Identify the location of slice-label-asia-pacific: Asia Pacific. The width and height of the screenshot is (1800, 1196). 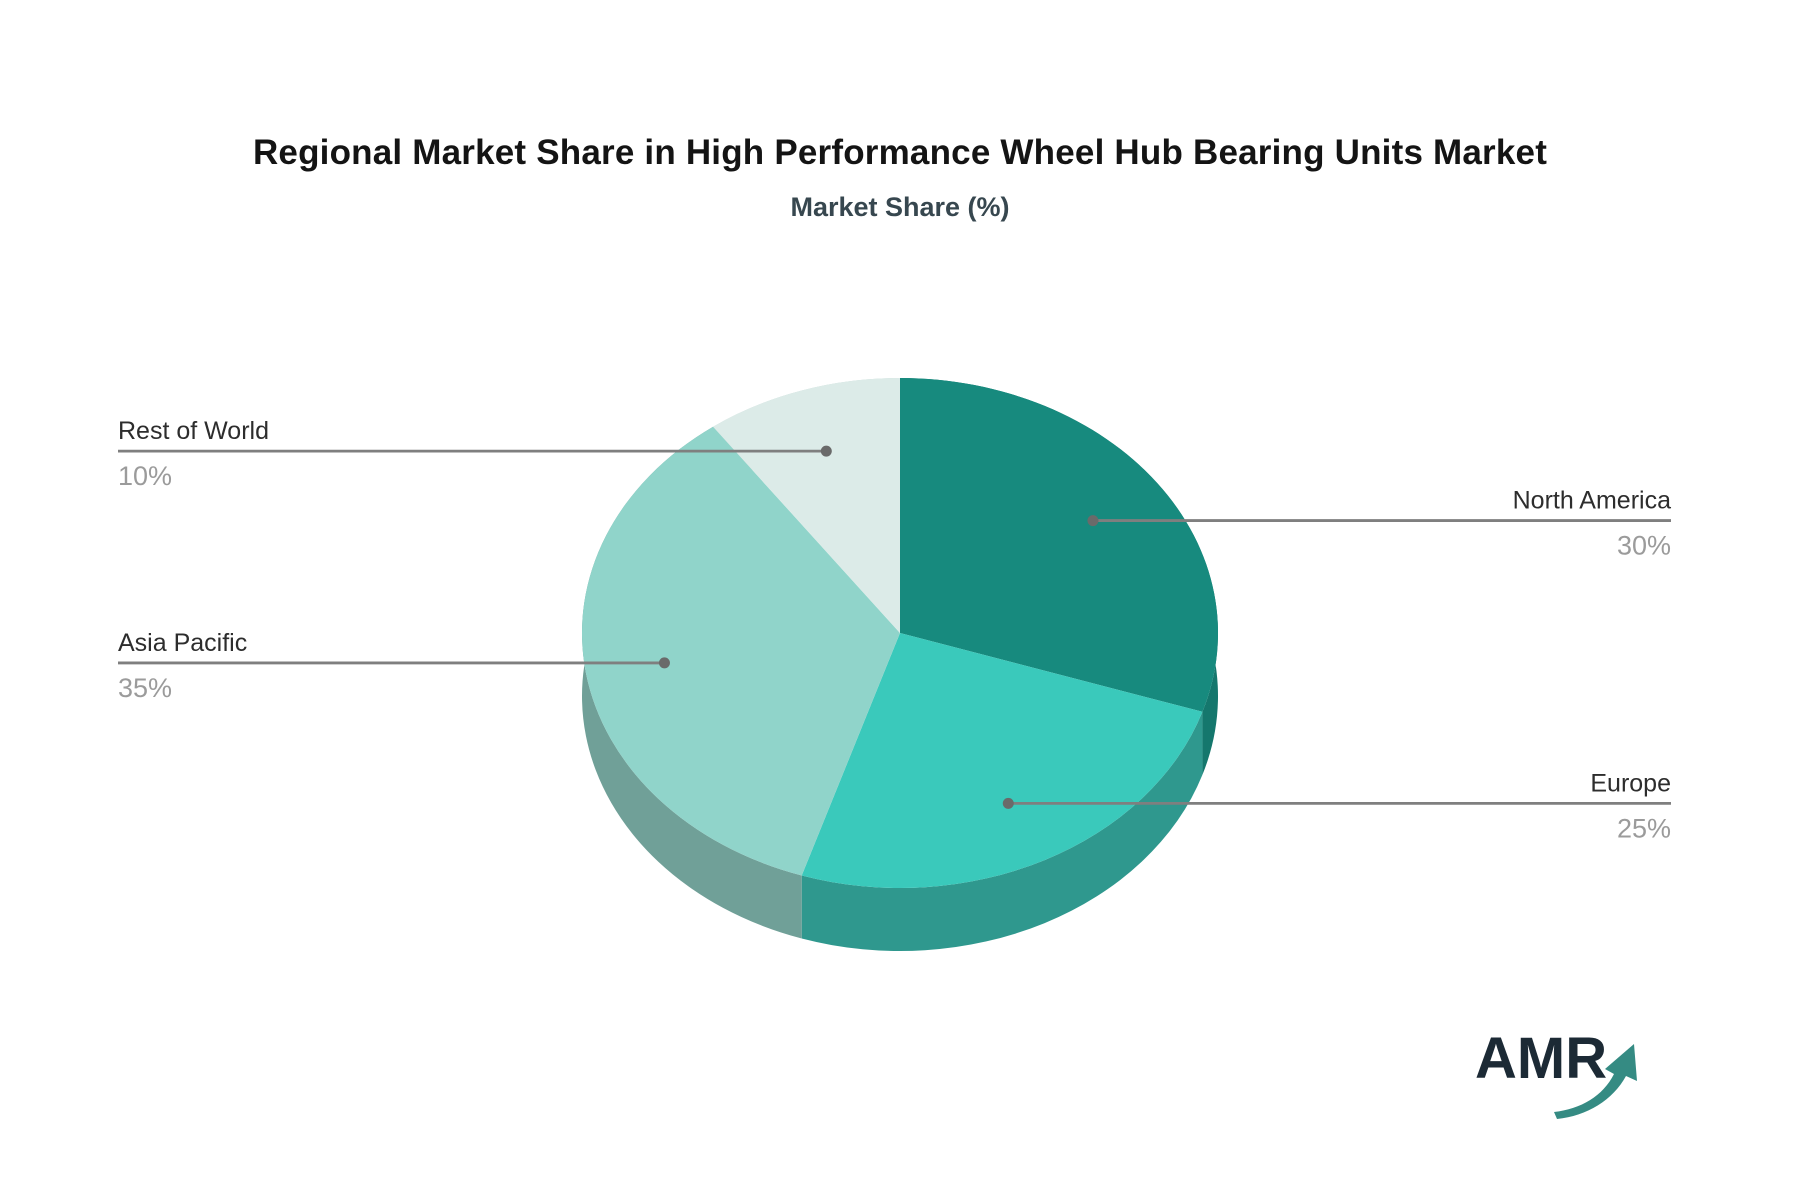
(182, 643).